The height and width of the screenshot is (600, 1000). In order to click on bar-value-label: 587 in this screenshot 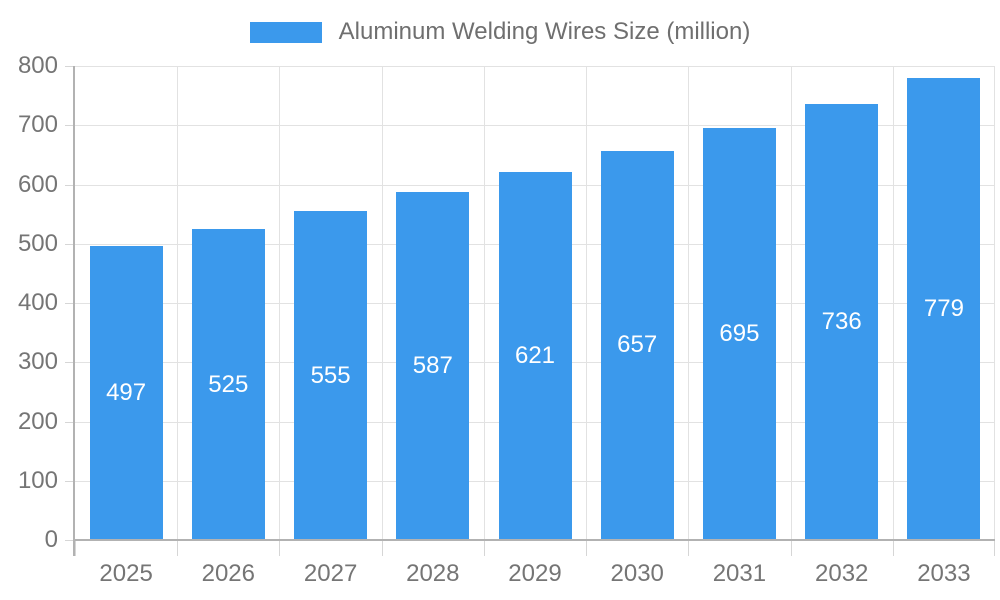, I will do `click(432, 366)`.